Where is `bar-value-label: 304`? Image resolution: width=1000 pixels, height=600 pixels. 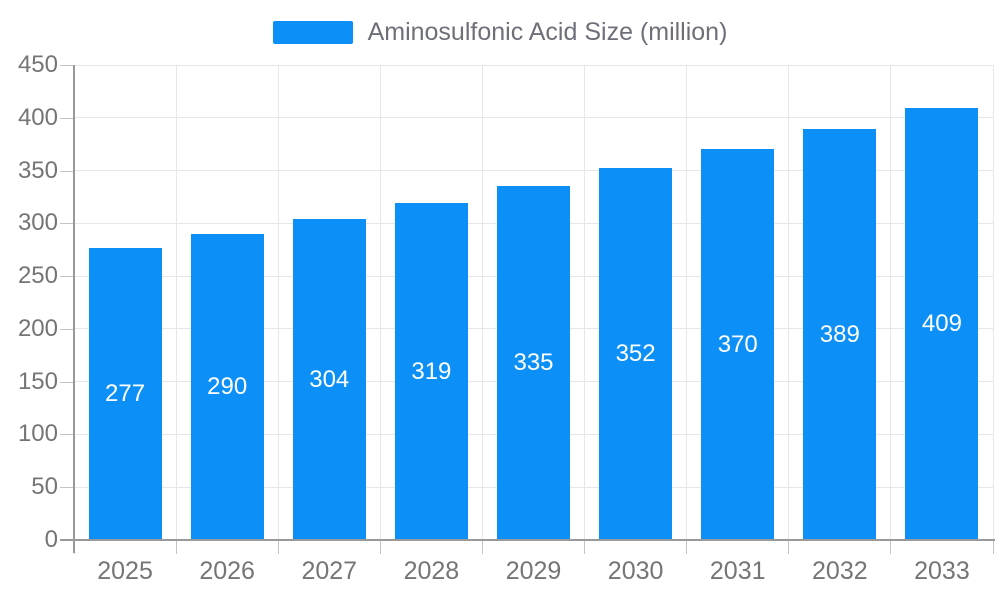
bar-value-label: 304 is located at coordinates (329, 379).